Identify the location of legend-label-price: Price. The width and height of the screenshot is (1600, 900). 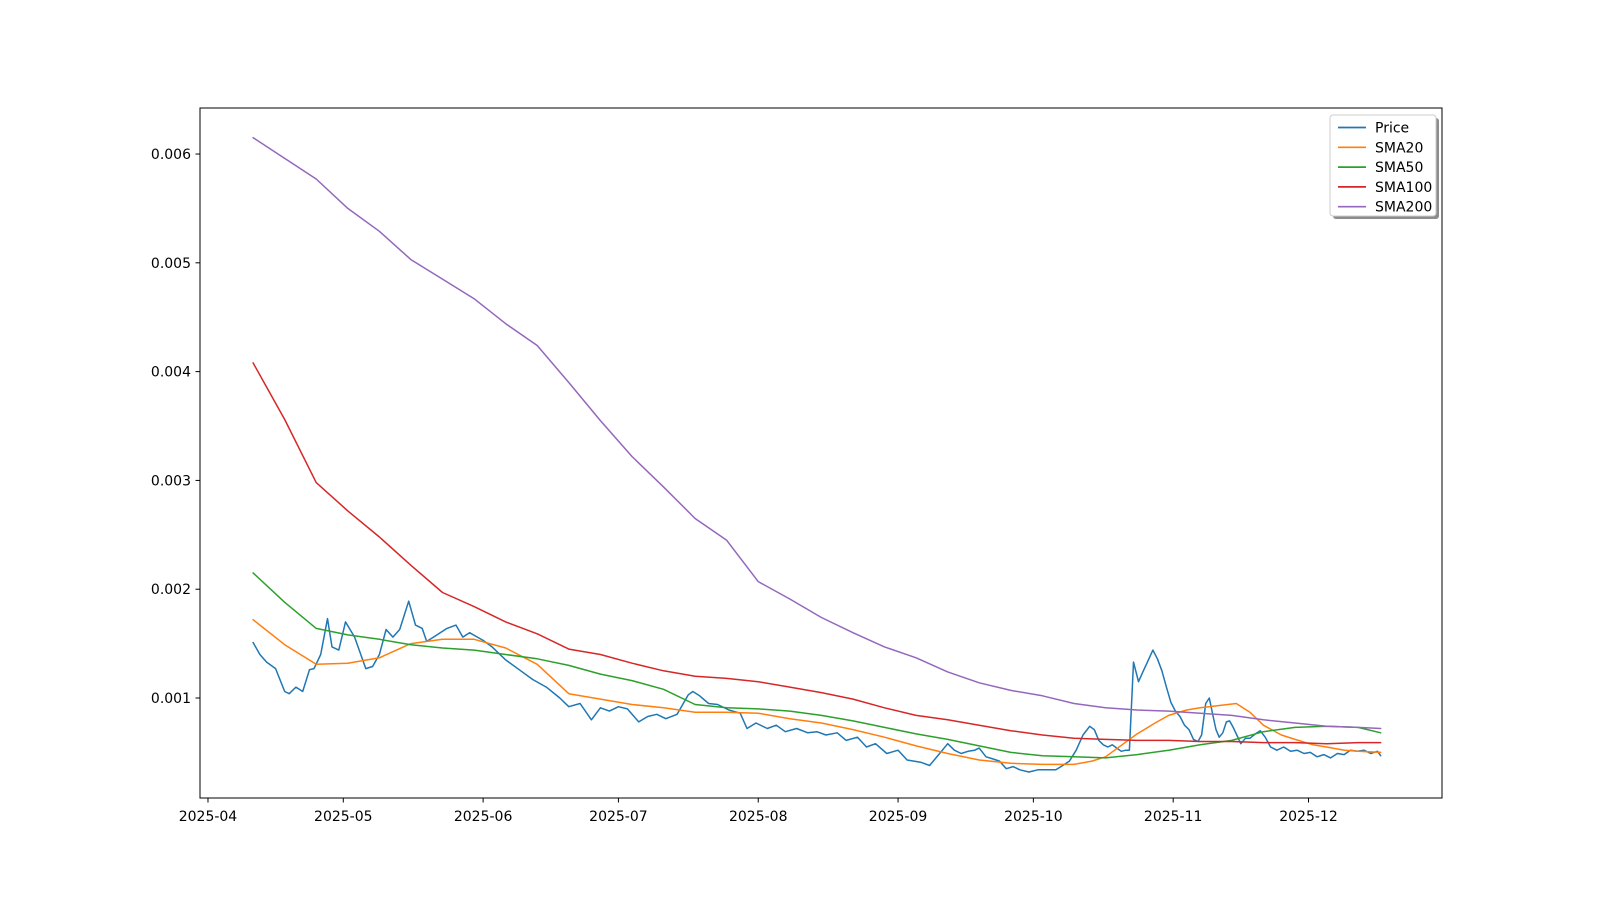
(1392, 129).